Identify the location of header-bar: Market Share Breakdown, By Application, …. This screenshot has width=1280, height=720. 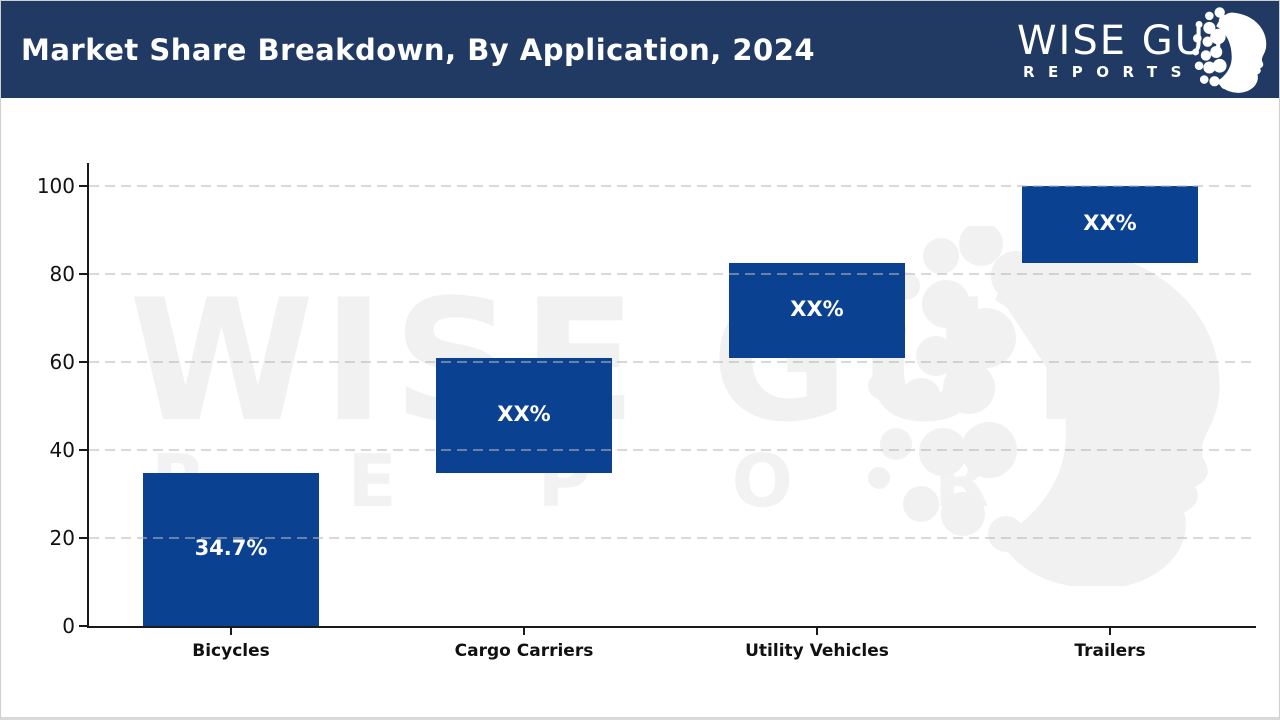
(640, 49).